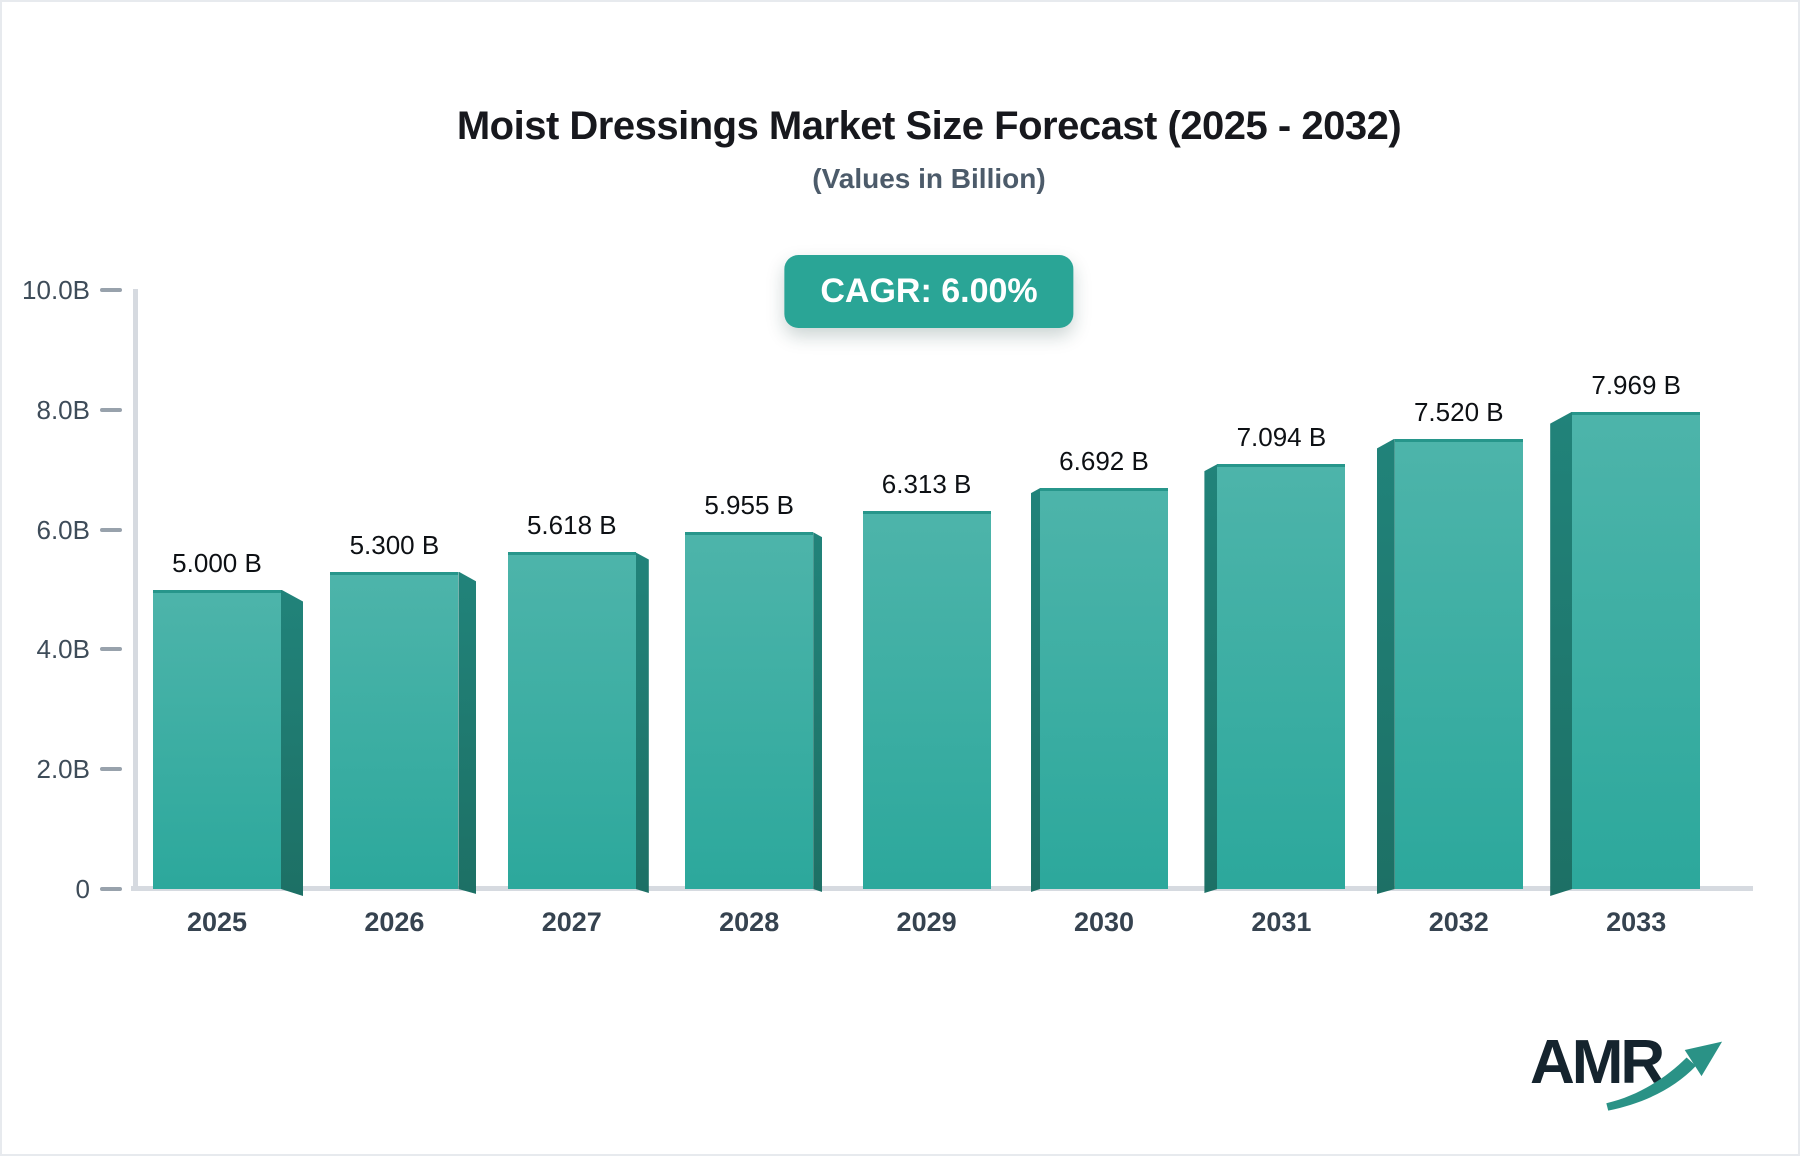 This screenshot has height=1156, width=1800. What do you see at coordinates (1281, 437) in the screenshot?
I see `bar-value-label: 7.094 B` at bounding box center [1281, 437].